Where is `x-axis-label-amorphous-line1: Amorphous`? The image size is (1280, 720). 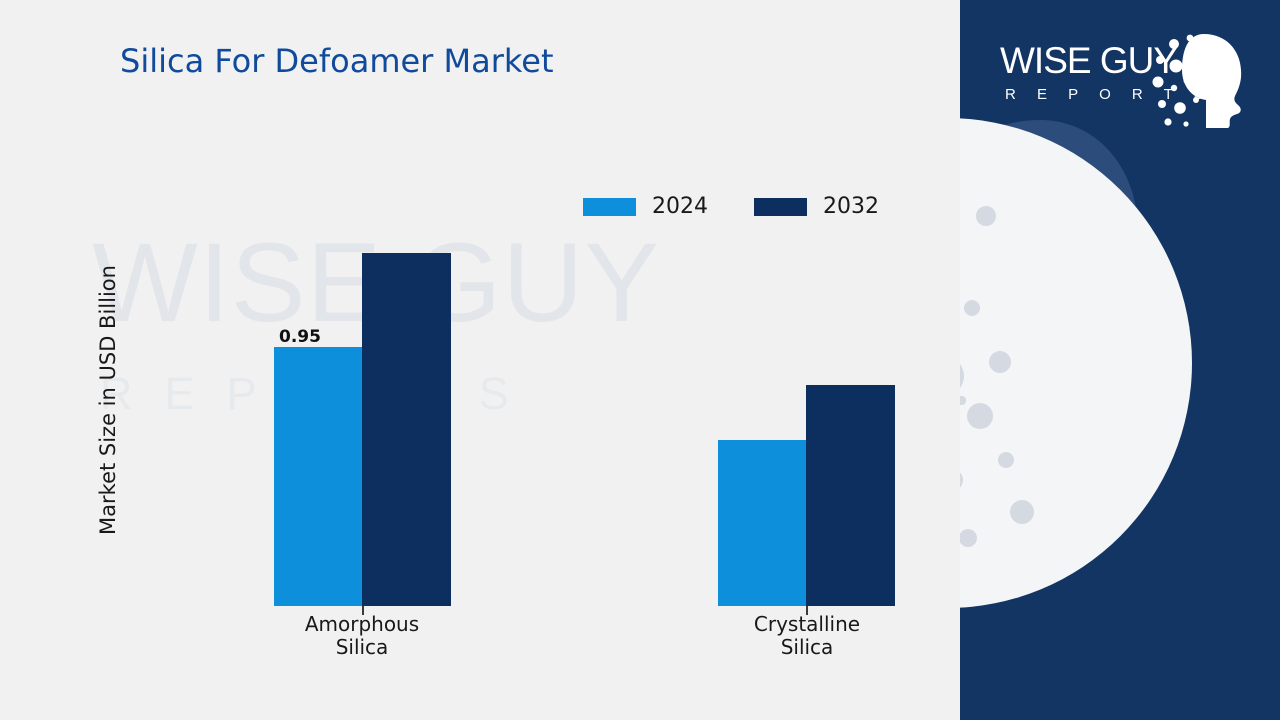 x-axis-label-amorphous-line1: Amorphous is located at coordinates (362, 624).